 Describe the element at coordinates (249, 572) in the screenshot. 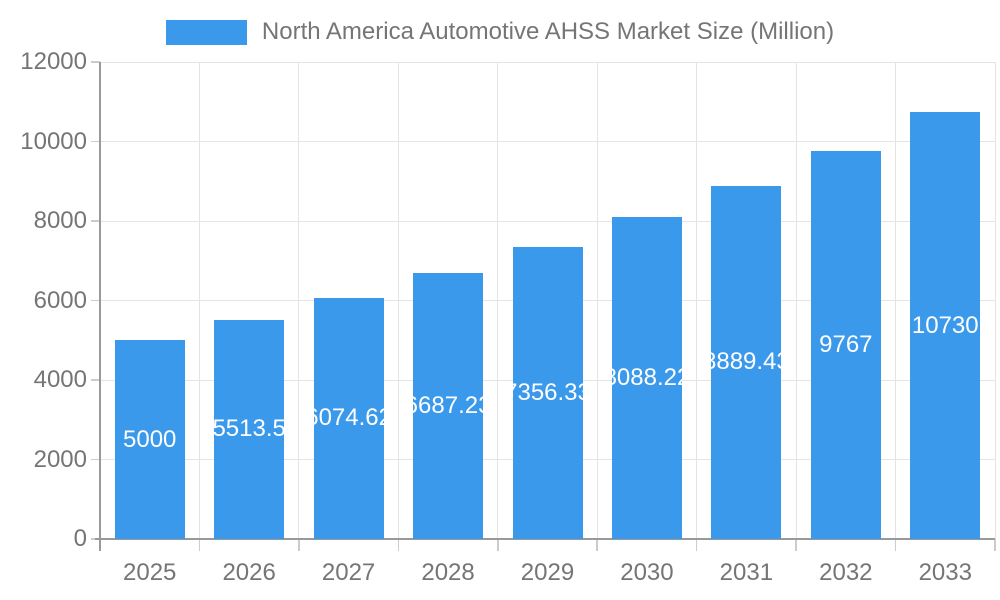

I see `x-axis-label: 2026` at that location.